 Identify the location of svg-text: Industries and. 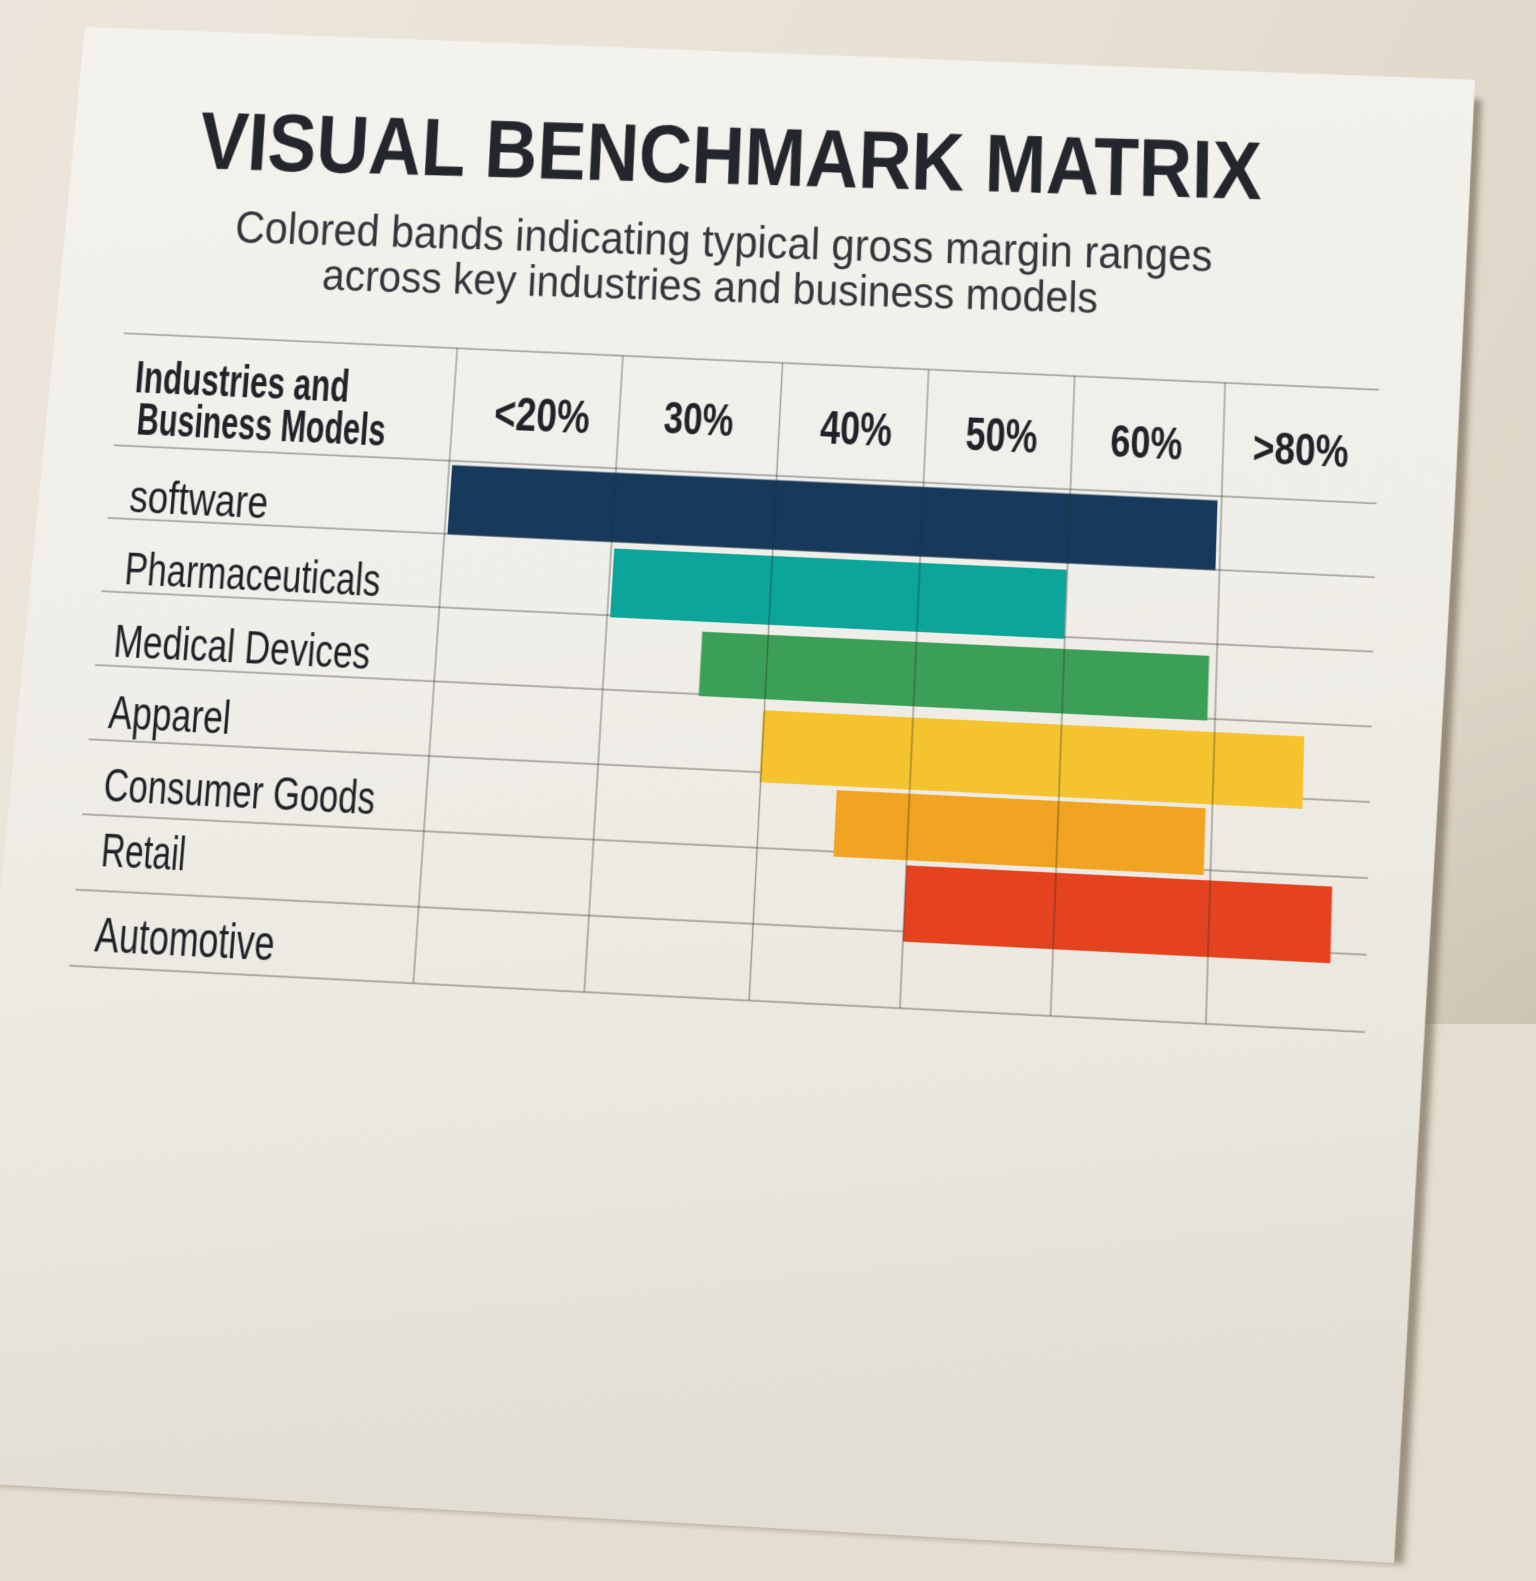
(242, 382).